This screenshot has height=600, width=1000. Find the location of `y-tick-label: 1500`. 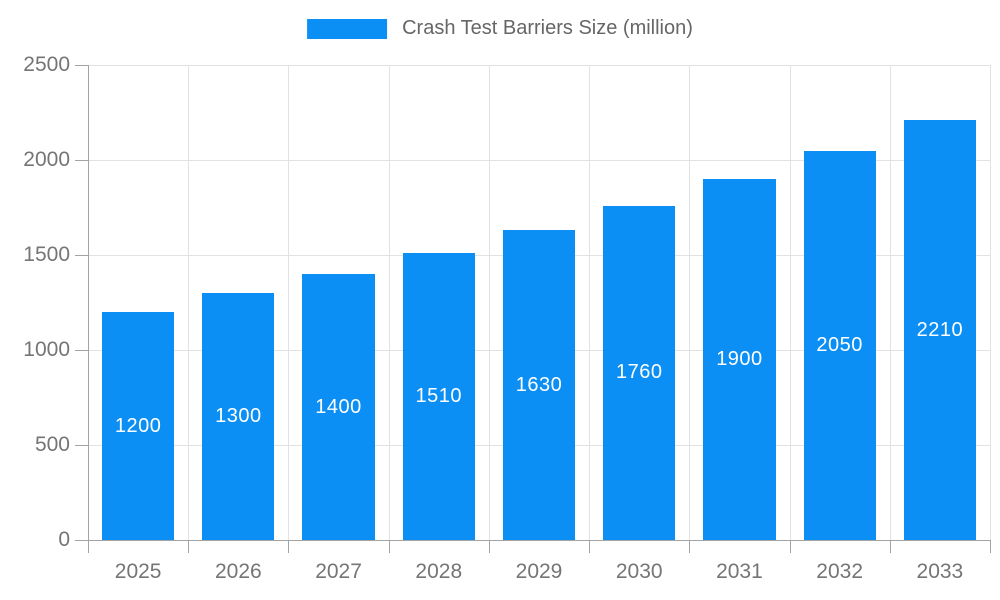

y-tick-label: 1500 is located at coordinates (46, 254).